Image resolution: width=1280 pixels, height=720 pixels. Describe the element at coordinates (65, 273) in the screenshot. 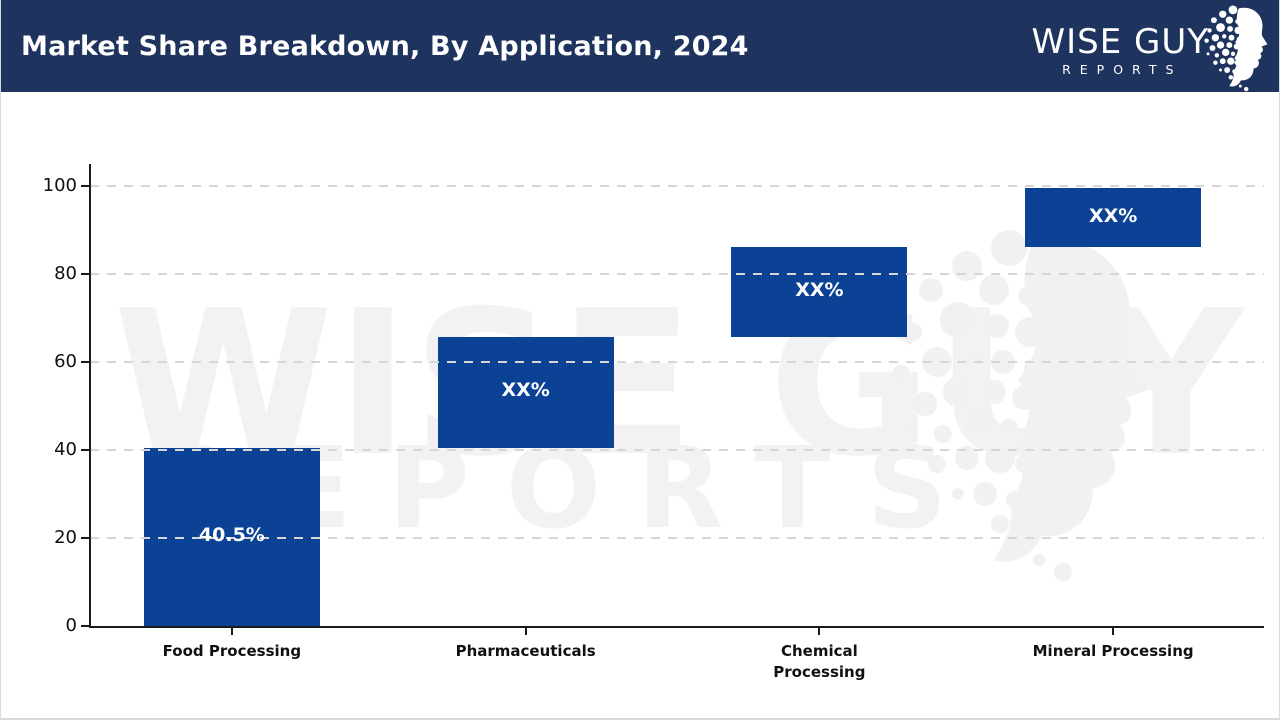

I see `y-tick-label: 80` at that location.